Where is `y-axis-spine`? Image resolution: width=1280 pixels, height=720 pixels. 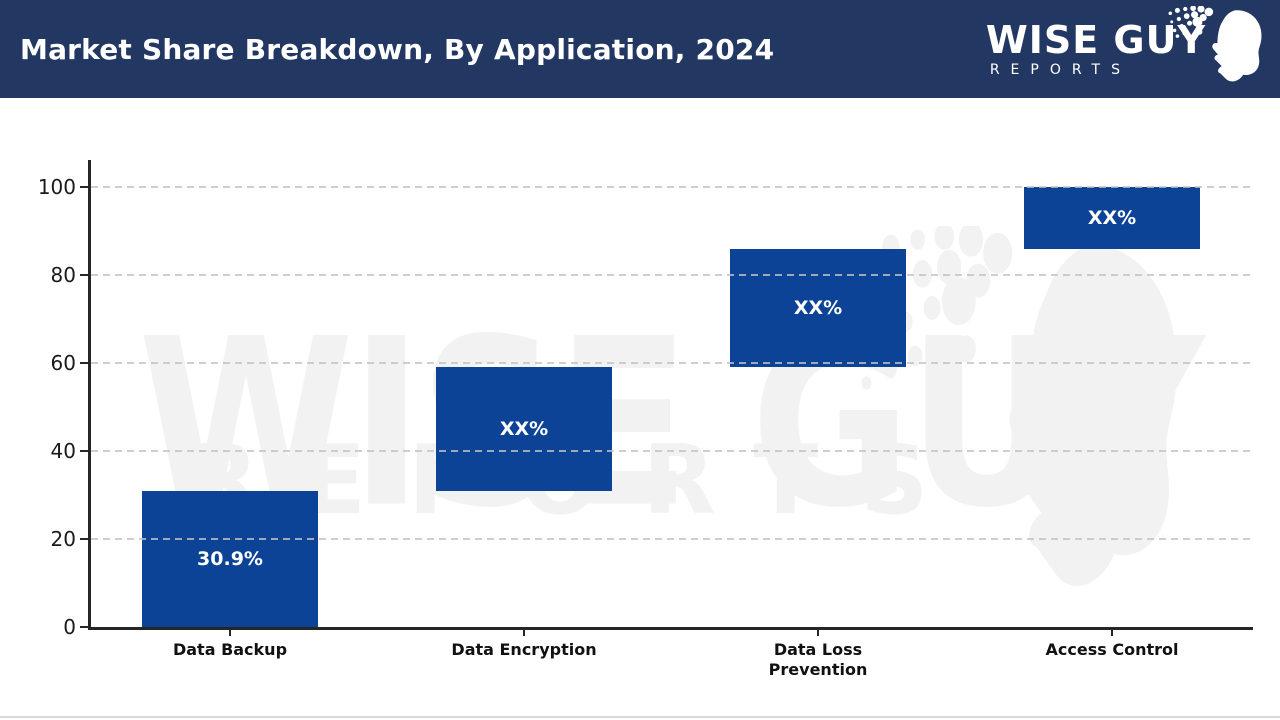 y-axis-spine is located at coordinates (89, 395).